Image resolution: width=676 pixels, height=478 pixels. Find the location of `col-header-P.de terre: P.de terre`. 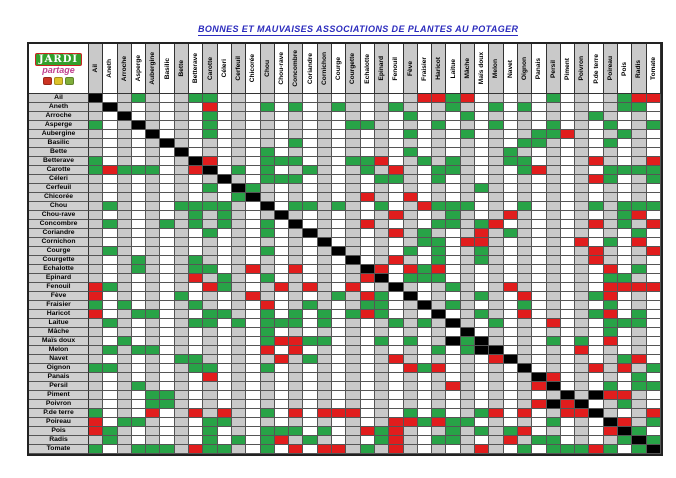

col-header-P.de terre: P.de terre is located at coordinates (596, 69).